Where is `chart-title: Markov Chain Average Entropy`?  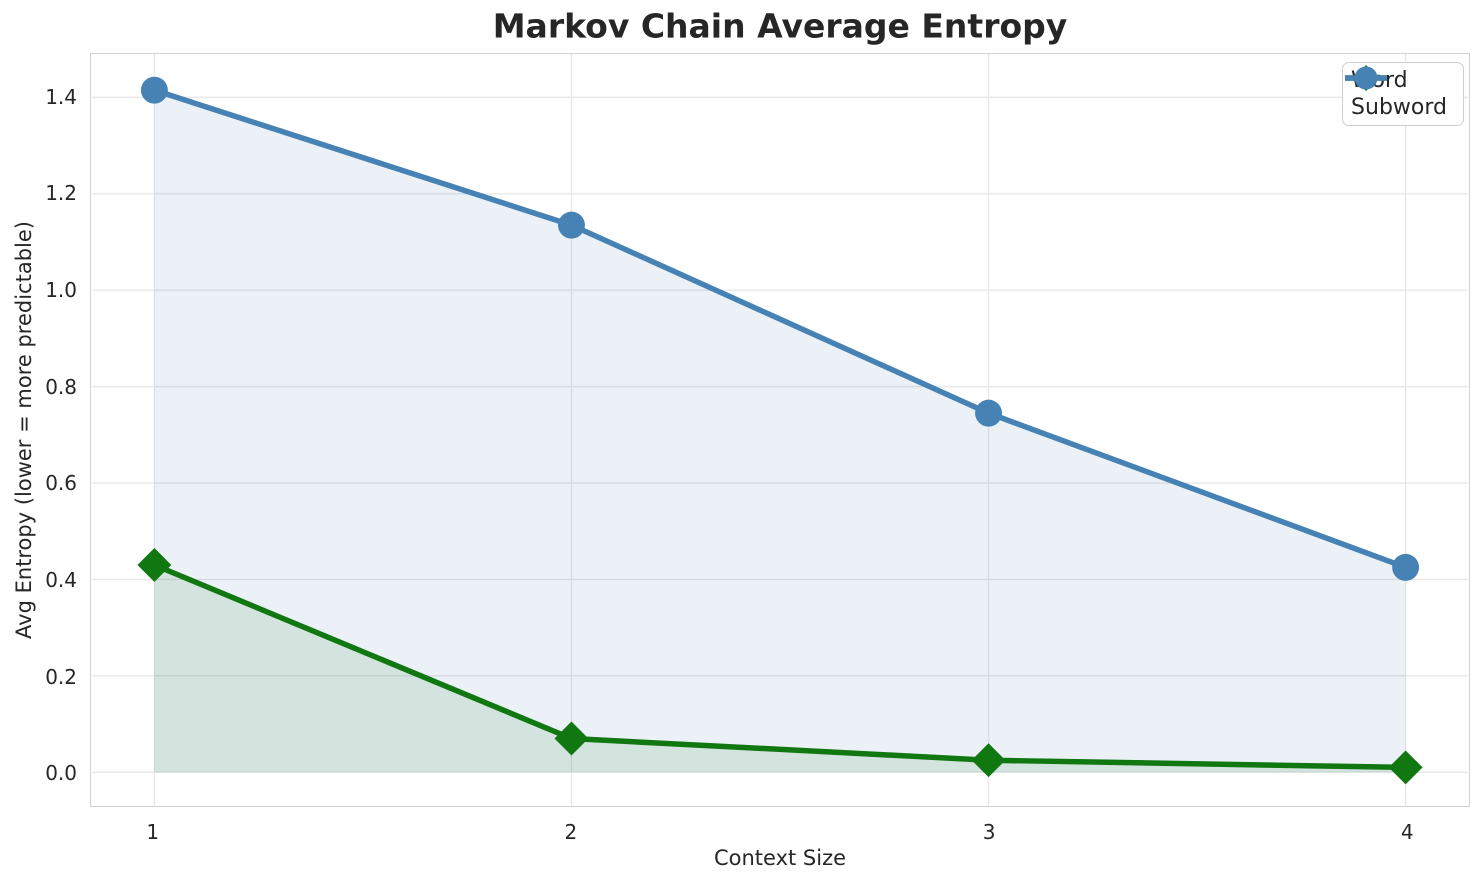 chart-title: Markov Chain Average Entropy is located at coordinates (780, 26).